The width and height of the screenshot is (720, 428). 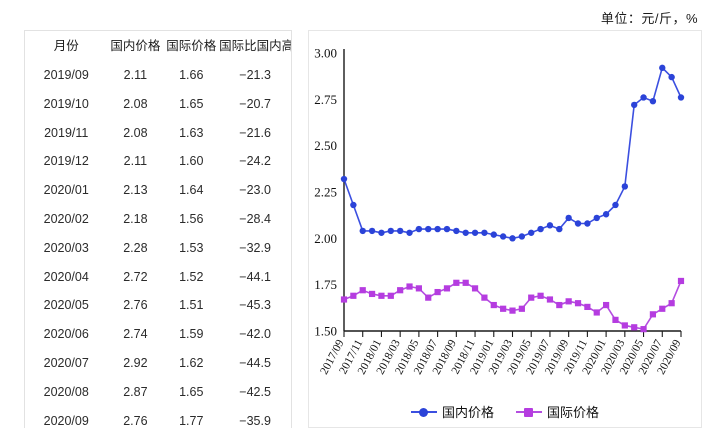 I want to click on cell-domestic-price: 2.08, so click(x=135, y=132).